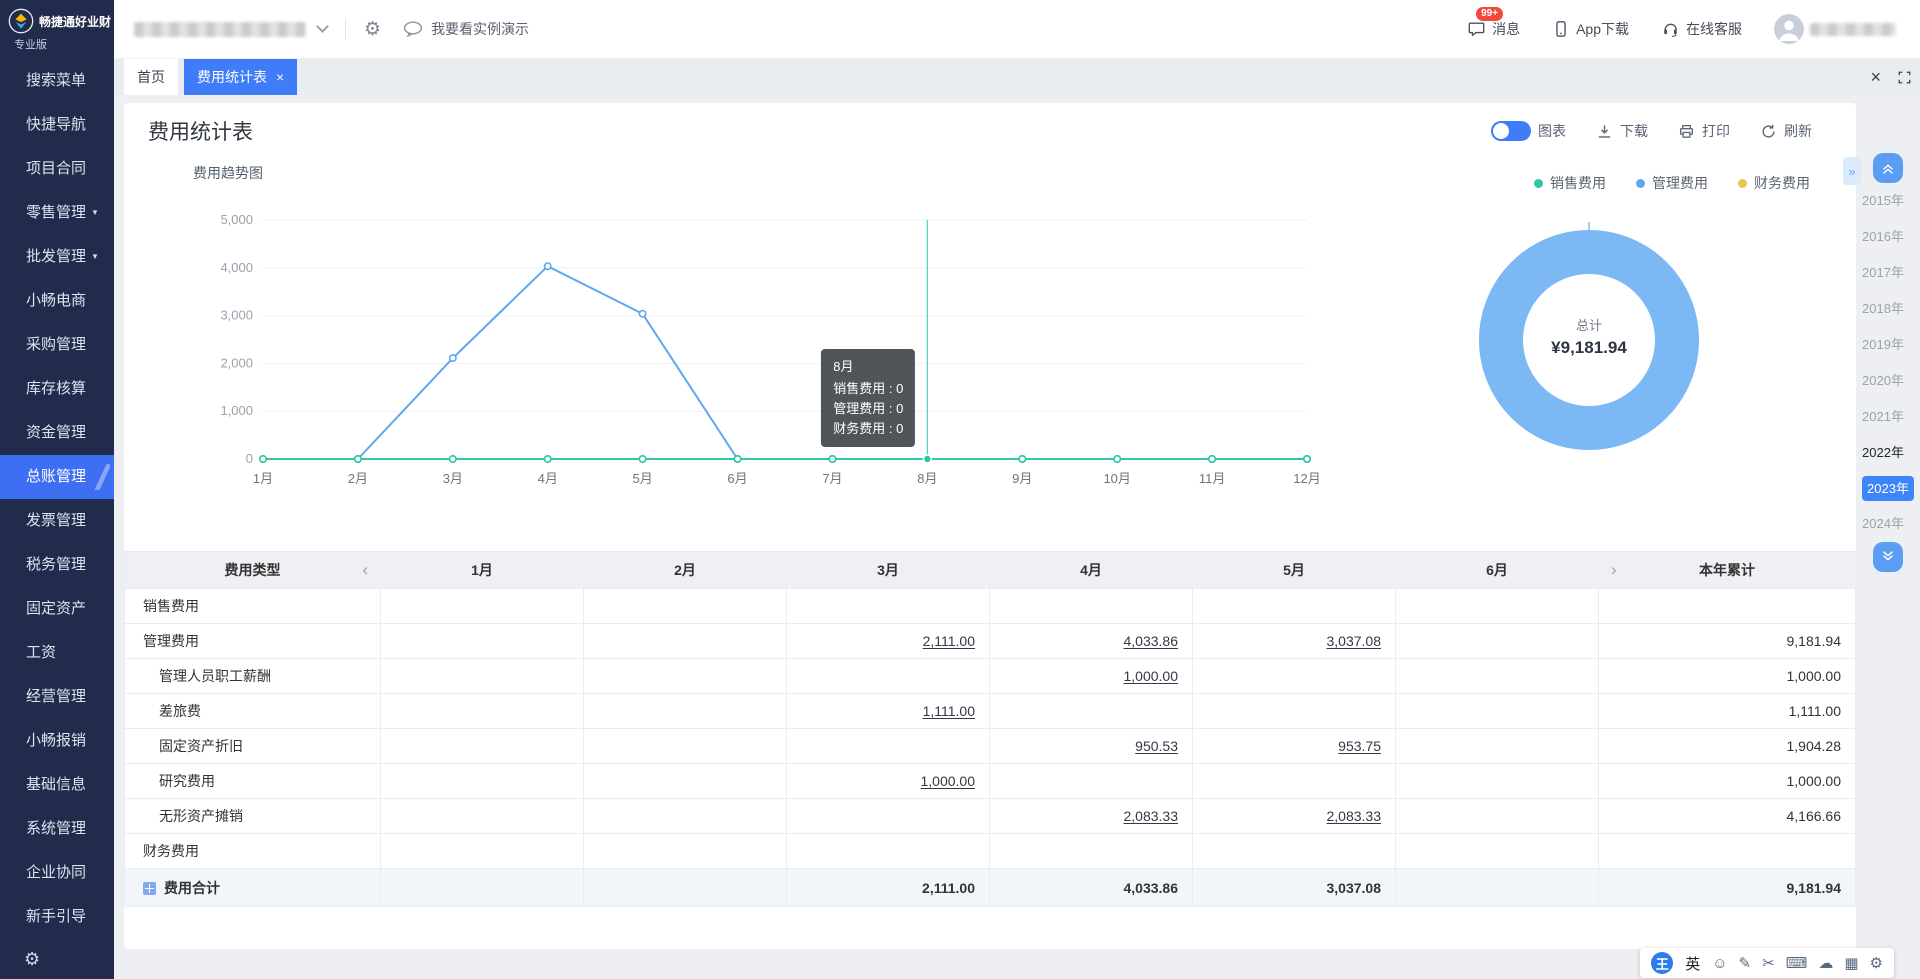 This screenshot has width=1920, height=979. I want to click on demo-link: 我要看实例演示, so click(466, 29).